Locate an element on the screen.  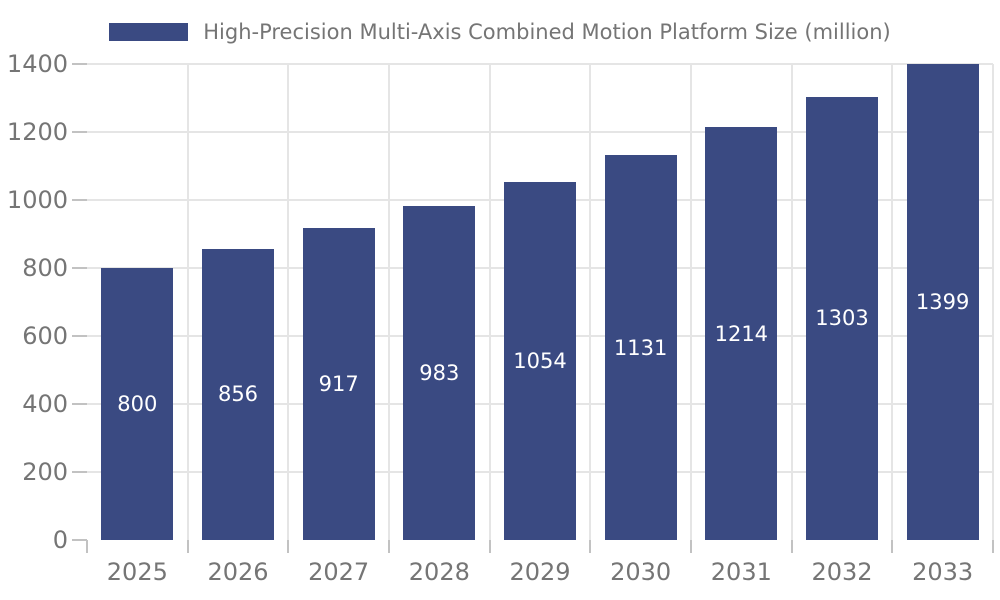
bar-2031: 1214 is located at coordinates (741, 333).